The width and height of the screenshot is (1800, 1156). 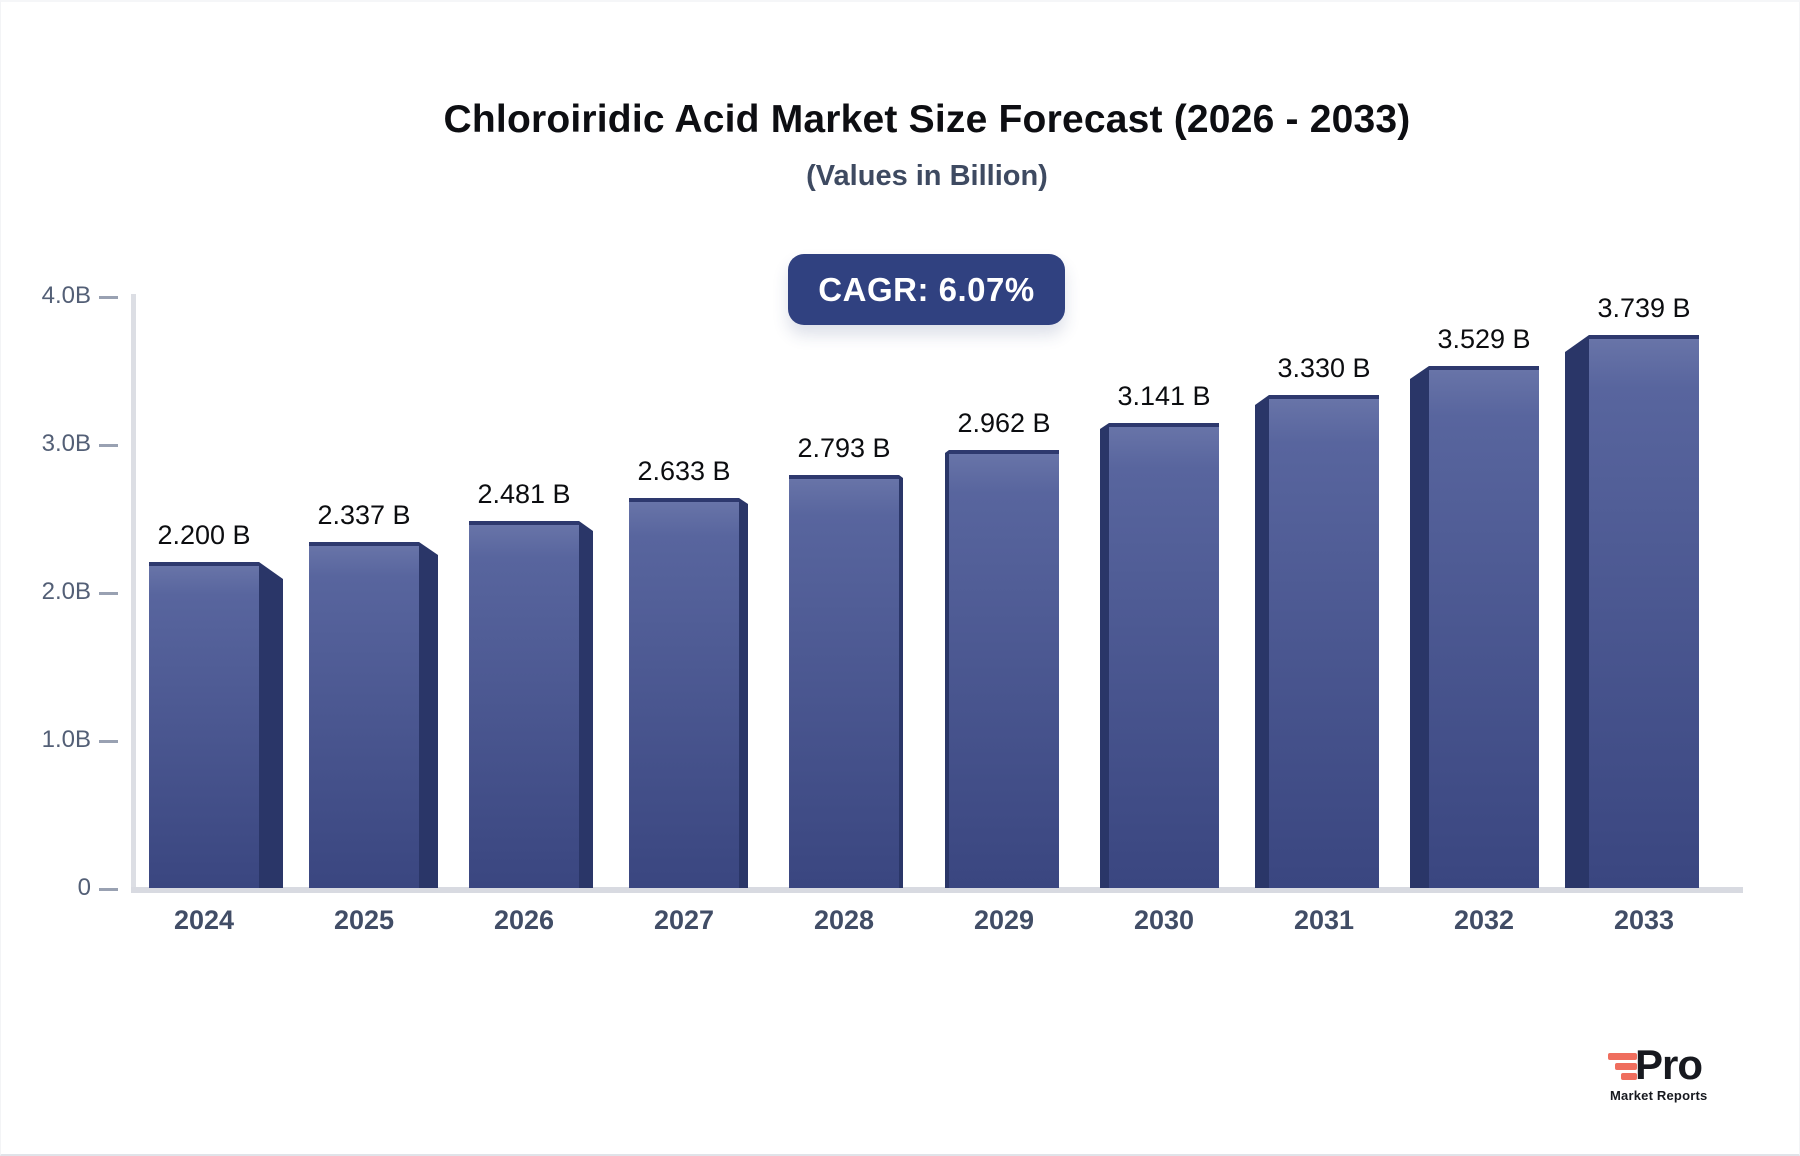 What do you see at coordinates (524, 920) in the screenshot?
I see `x-axis-label-2026: 2026` at bounding box center [524, 920].